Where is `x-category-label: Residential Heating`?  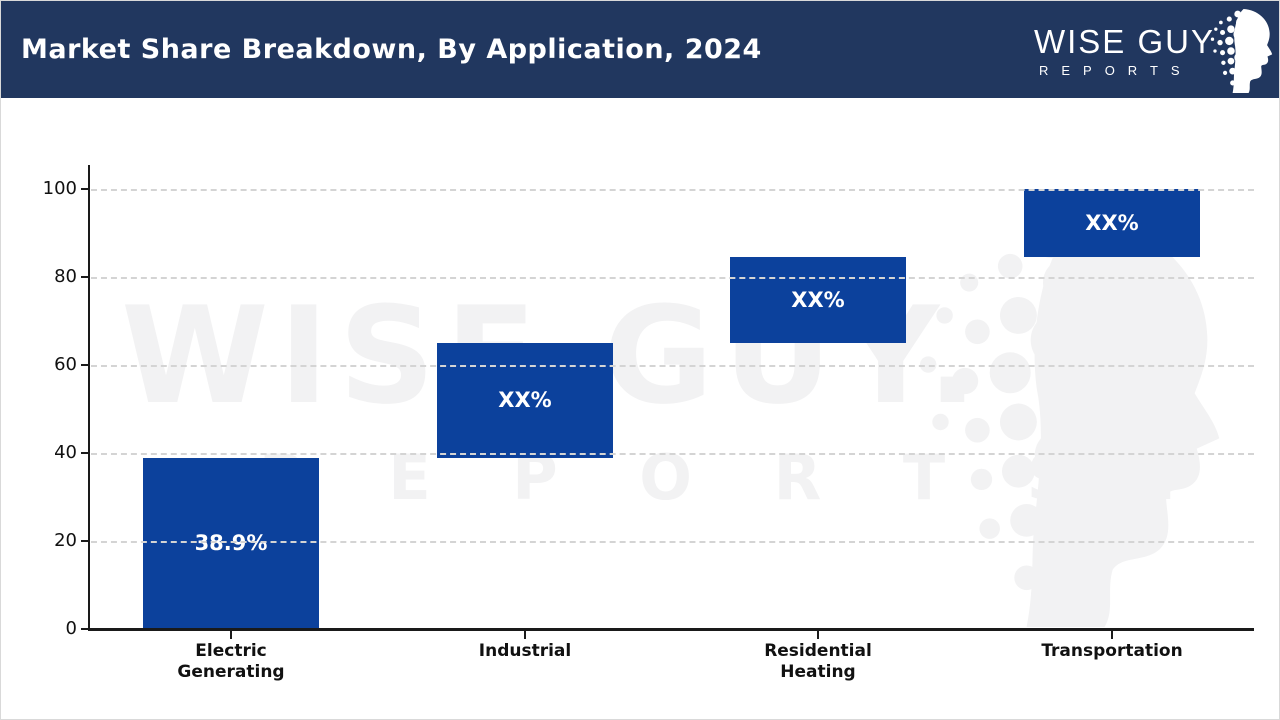 x-category-label: Residential Heating is located at coordinates (818, 662).